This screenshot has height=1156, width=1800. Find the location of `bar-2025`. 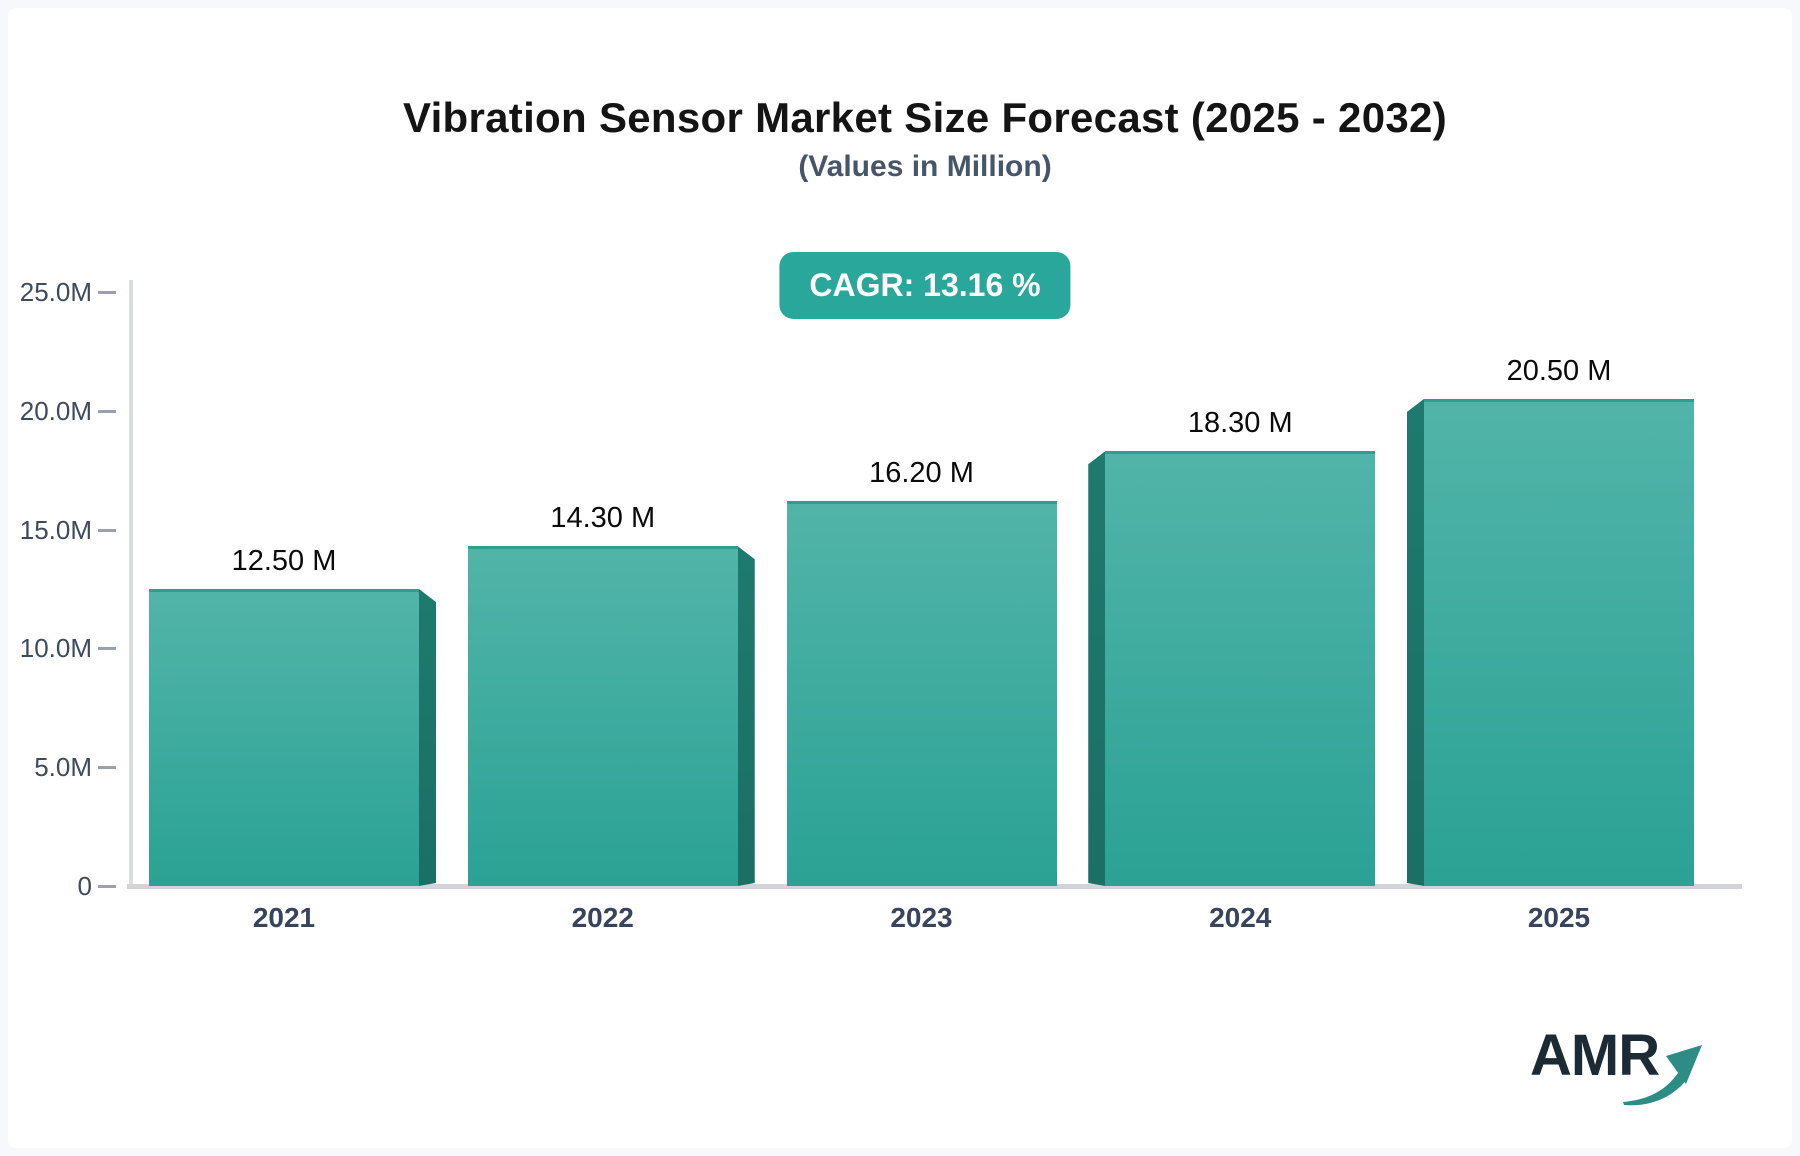

bar-2025 is located at coordinates (1559, 642).